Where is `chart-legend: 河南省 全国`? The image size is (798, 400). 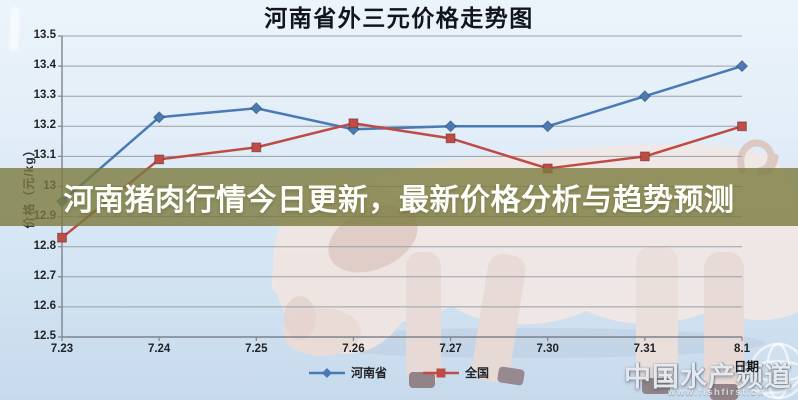
chart-legend: 河南省 全国 is located at coordinates (398, 372).